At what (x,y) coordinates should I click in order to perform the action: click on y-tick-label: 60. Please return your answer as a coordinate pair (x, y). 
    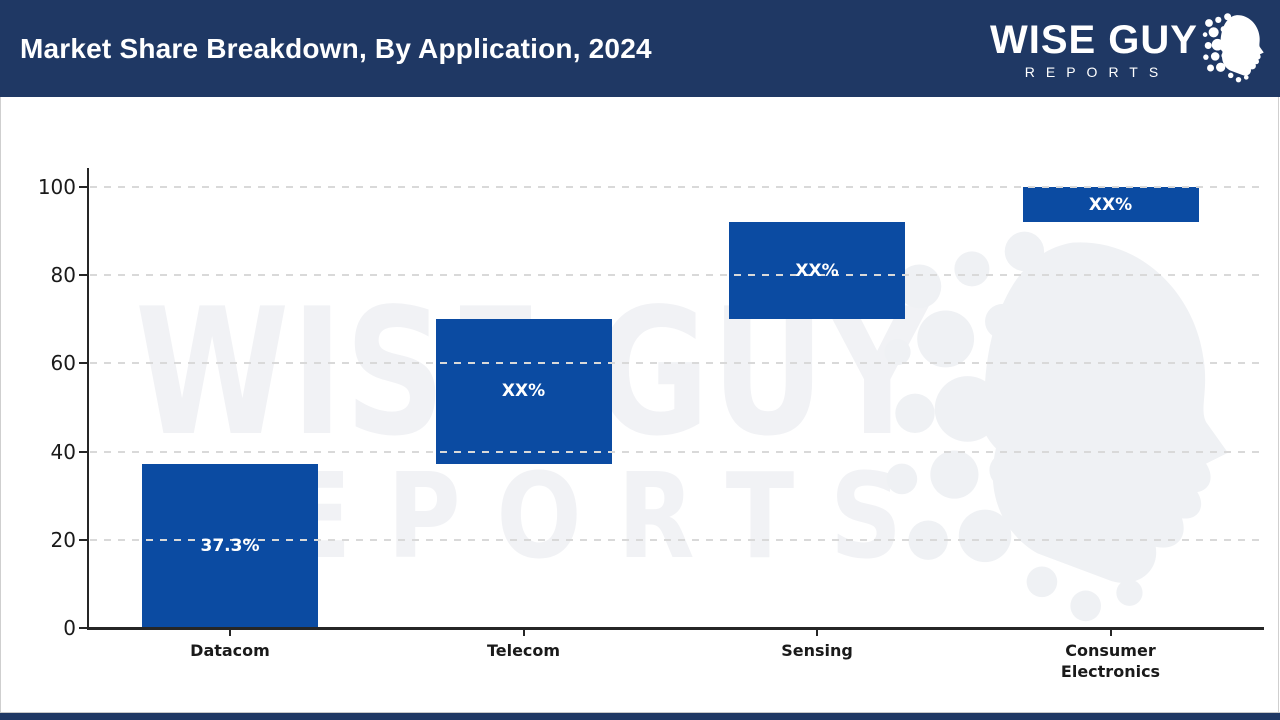
    Looking at the image, I should click on (63, 363).